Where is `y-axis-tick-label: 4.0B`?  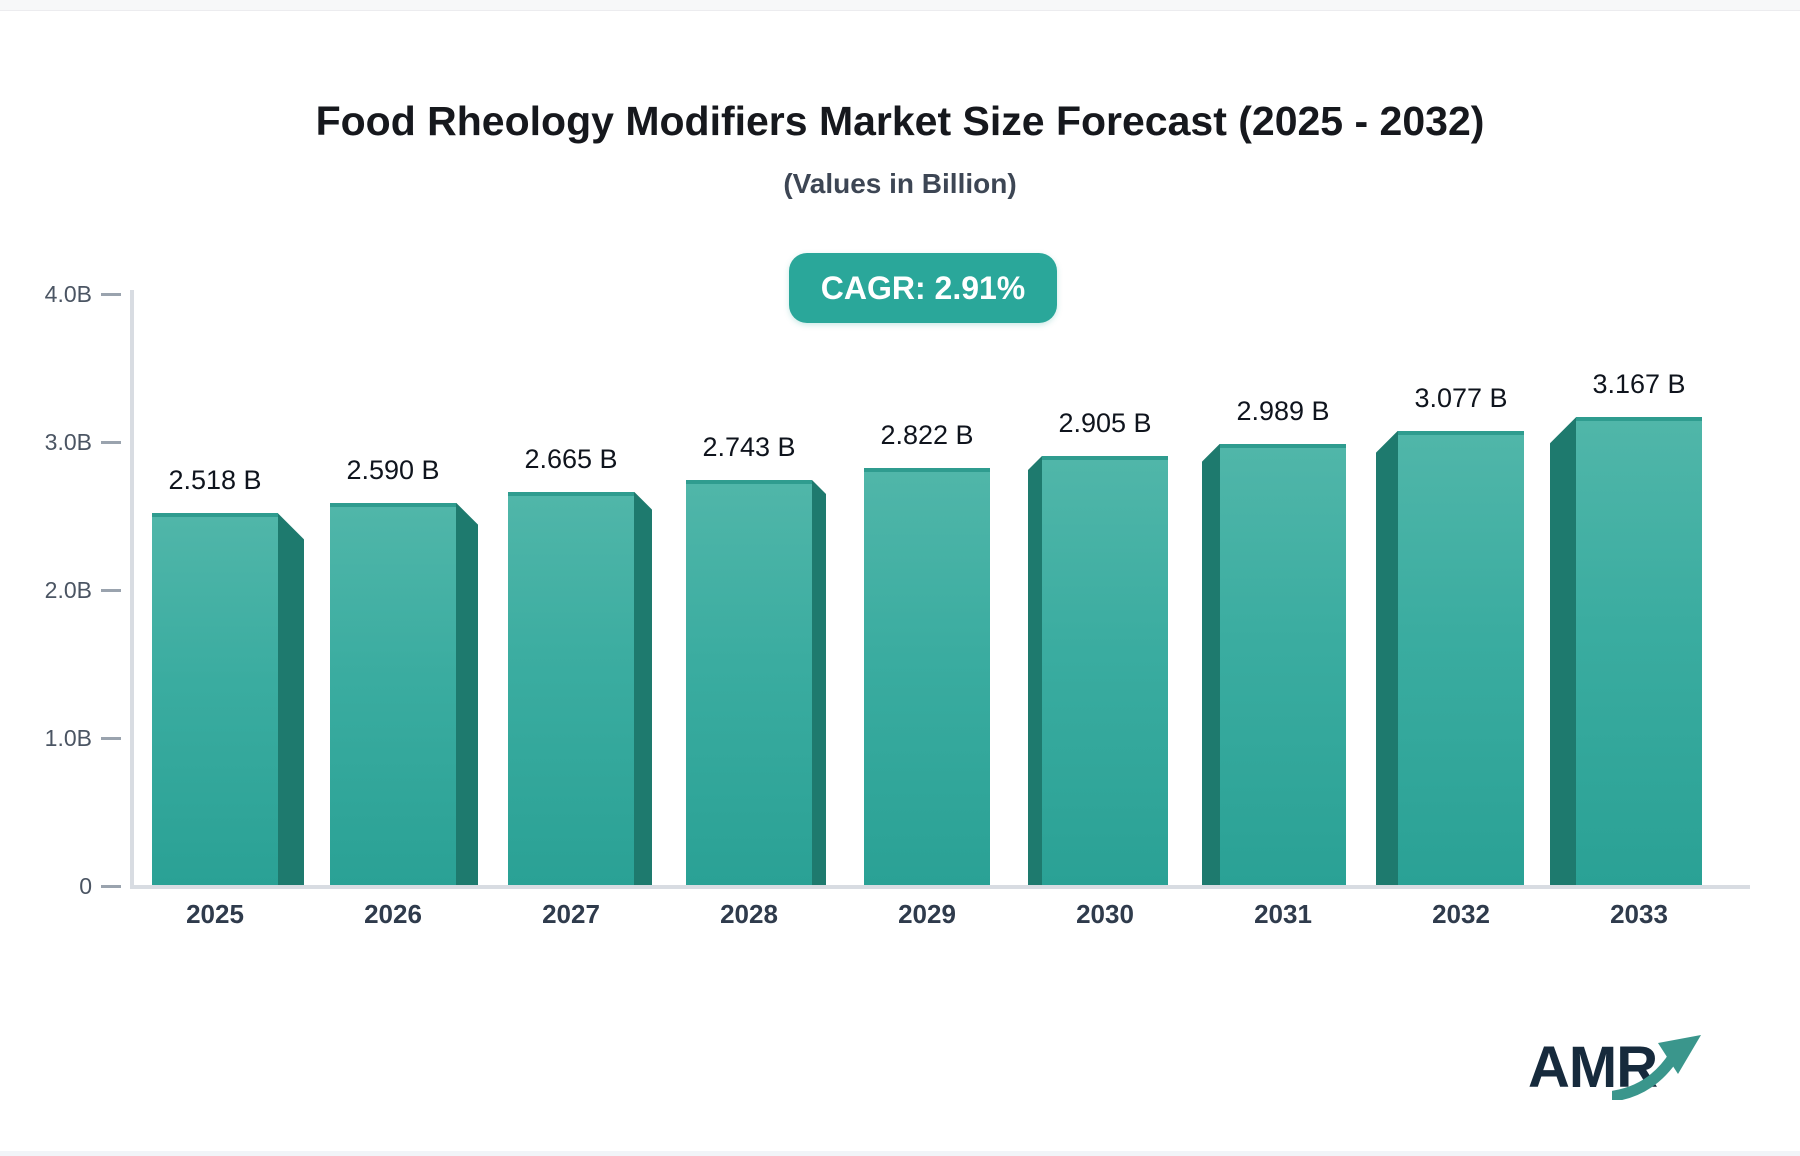 y-axis-tick-label: 4.0B is located at coordinates (68, 294).